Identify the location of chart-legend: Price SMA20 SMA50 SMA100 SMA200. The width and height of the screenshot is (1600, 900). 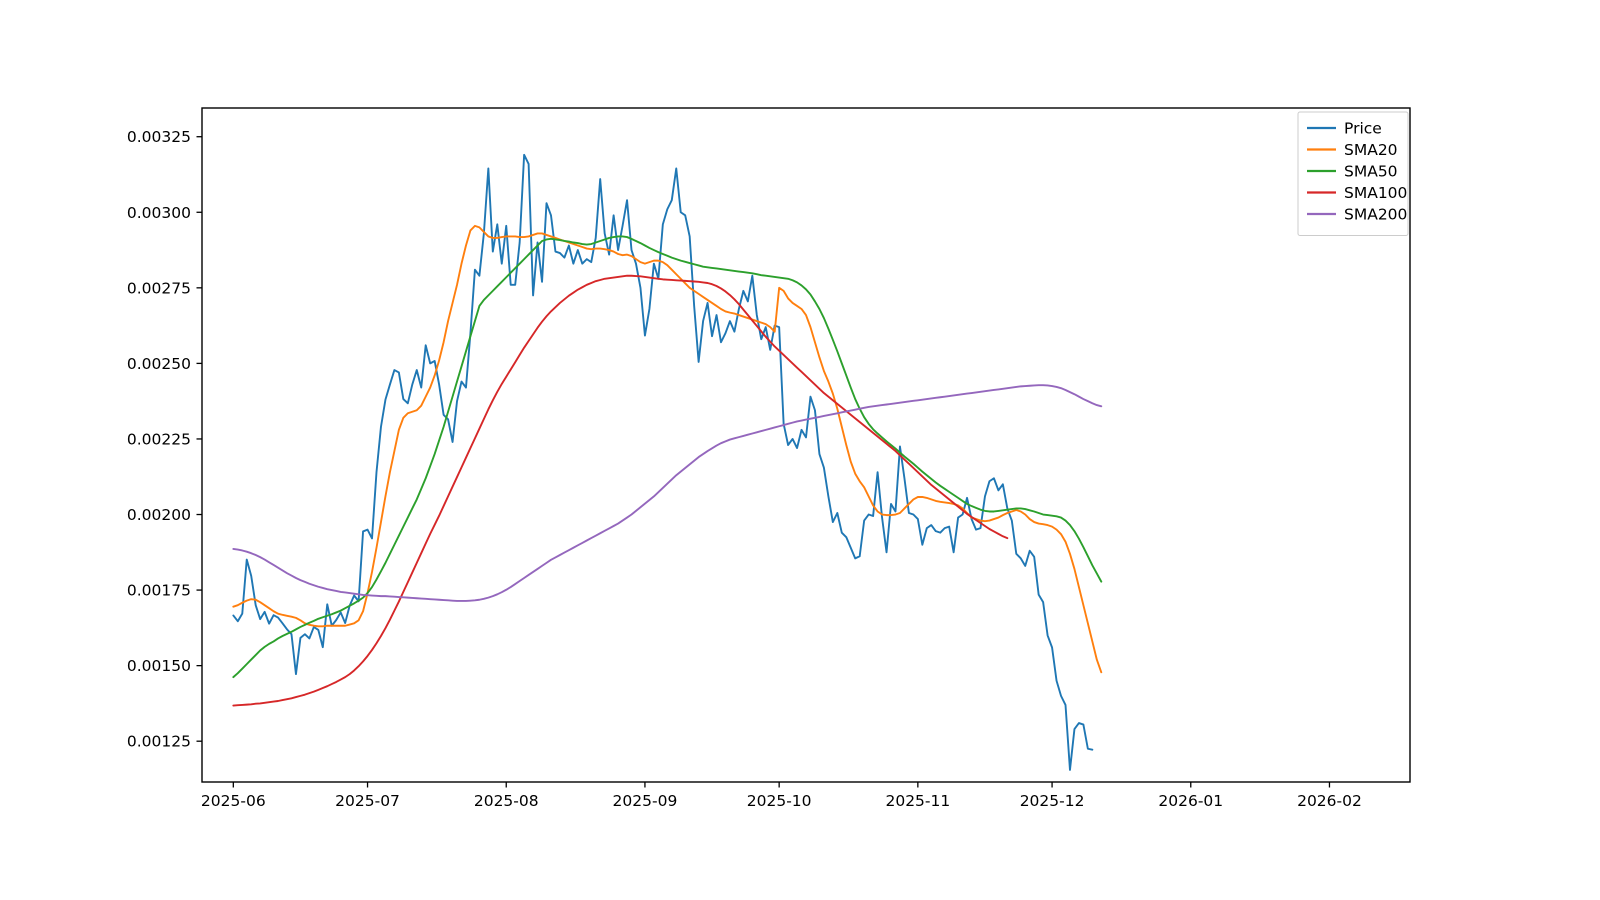
(1353, 173).